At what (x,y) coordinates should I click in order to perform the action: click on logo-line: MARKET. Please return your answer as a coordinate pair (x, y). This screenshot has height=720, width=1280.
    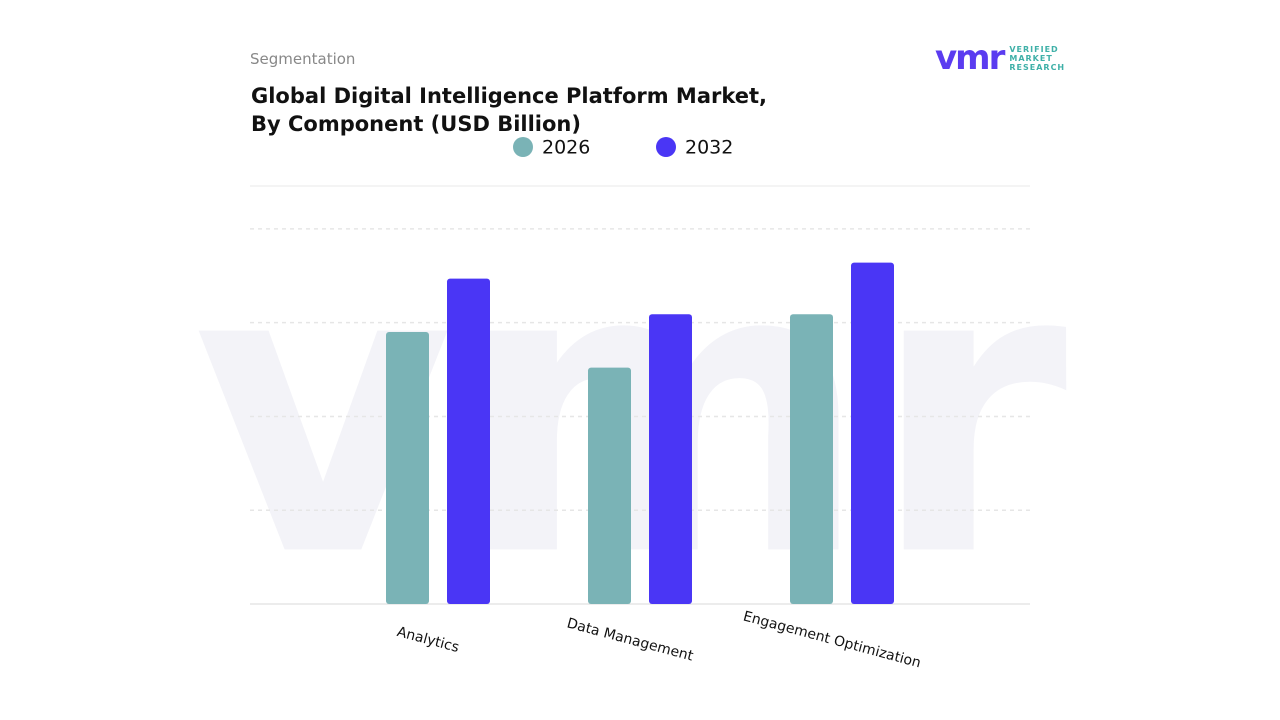
    Looking at the image, I should click on (1031, 58).